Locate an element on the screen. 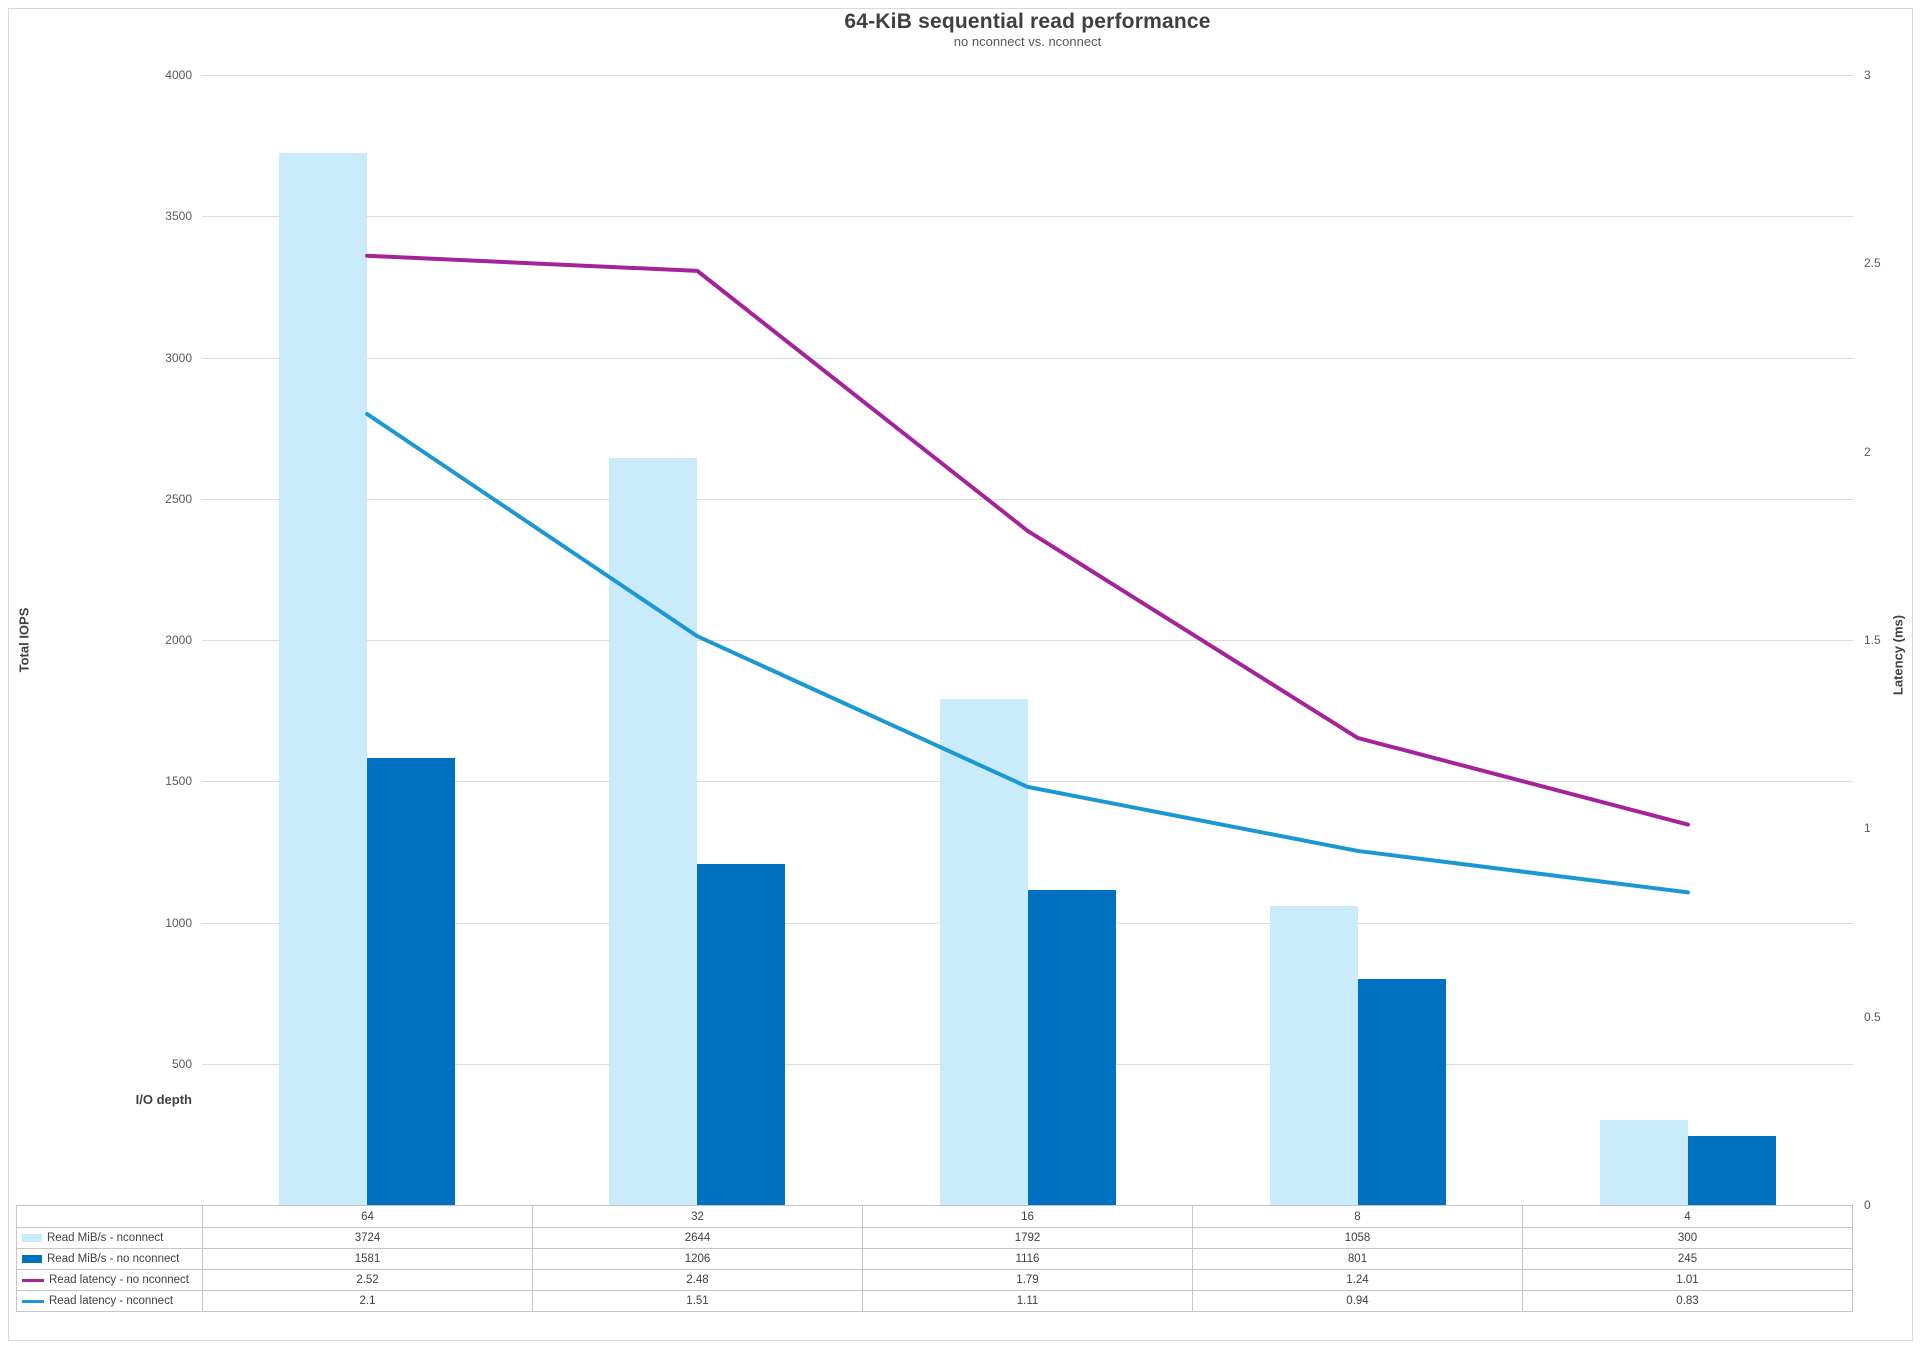 The image size is (1920, 1345). table-corner-cell is located at coordinates (109, 1216).